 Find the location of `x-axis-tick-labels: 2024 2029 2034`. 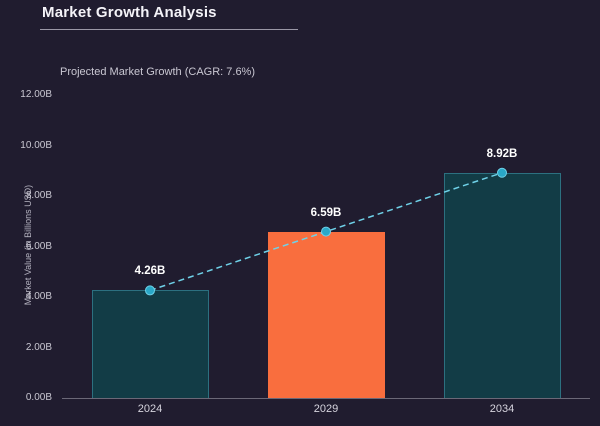

x-axis-tick-labels: 2024 2029 2034 is located at coordinates (326, 411).